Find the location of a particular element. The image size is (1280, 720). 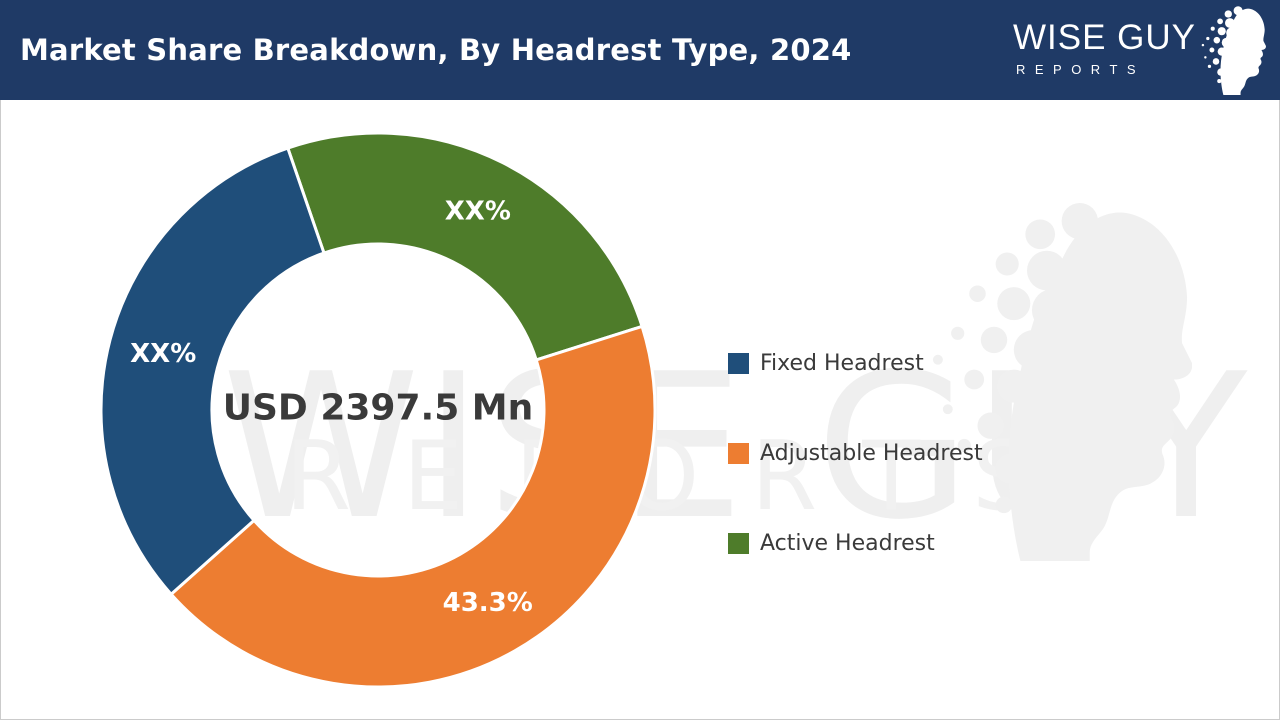

legend-item-active-headrest: Active Headrest is located at coordinates (855, 543).